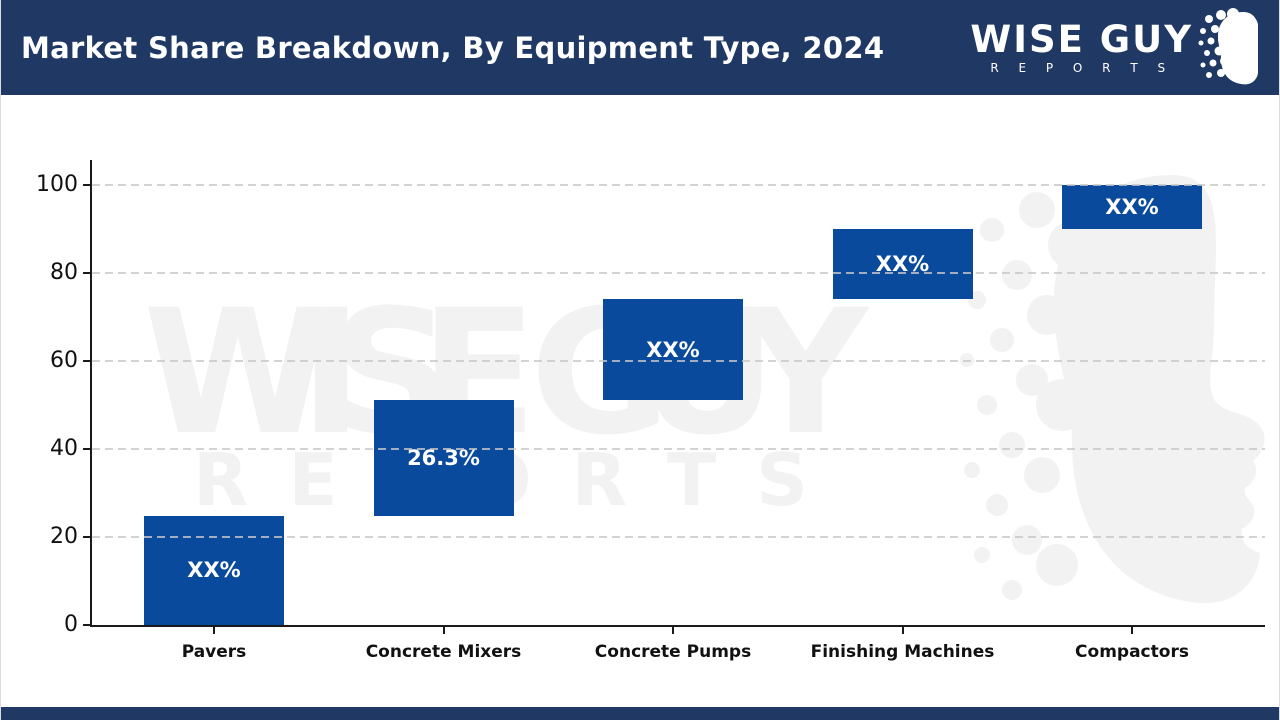  Describe the element at coordinates (520, 480) in the screenshot. I see `watermark-subtitle: R E P O R T S` at that location.